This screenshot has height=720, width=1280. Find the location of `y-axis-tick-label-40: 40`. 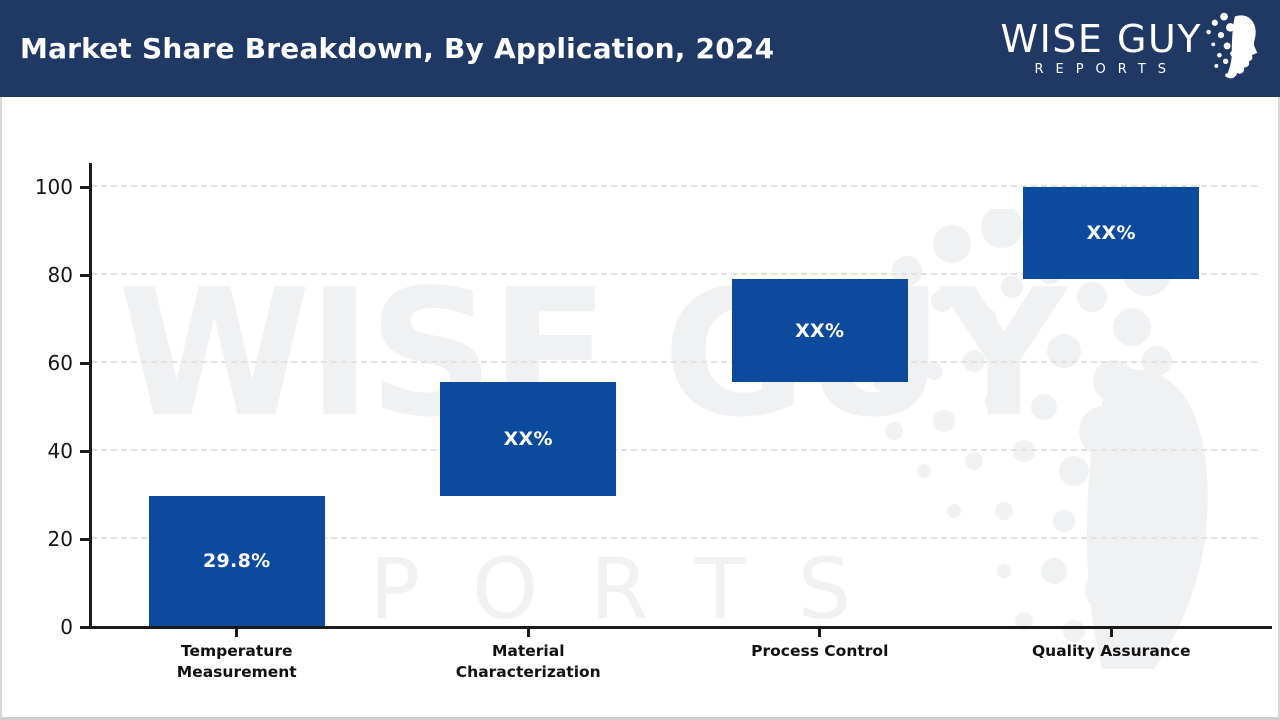

y-axis-tick-label-40: 40 is located at coordinates (60, 451).